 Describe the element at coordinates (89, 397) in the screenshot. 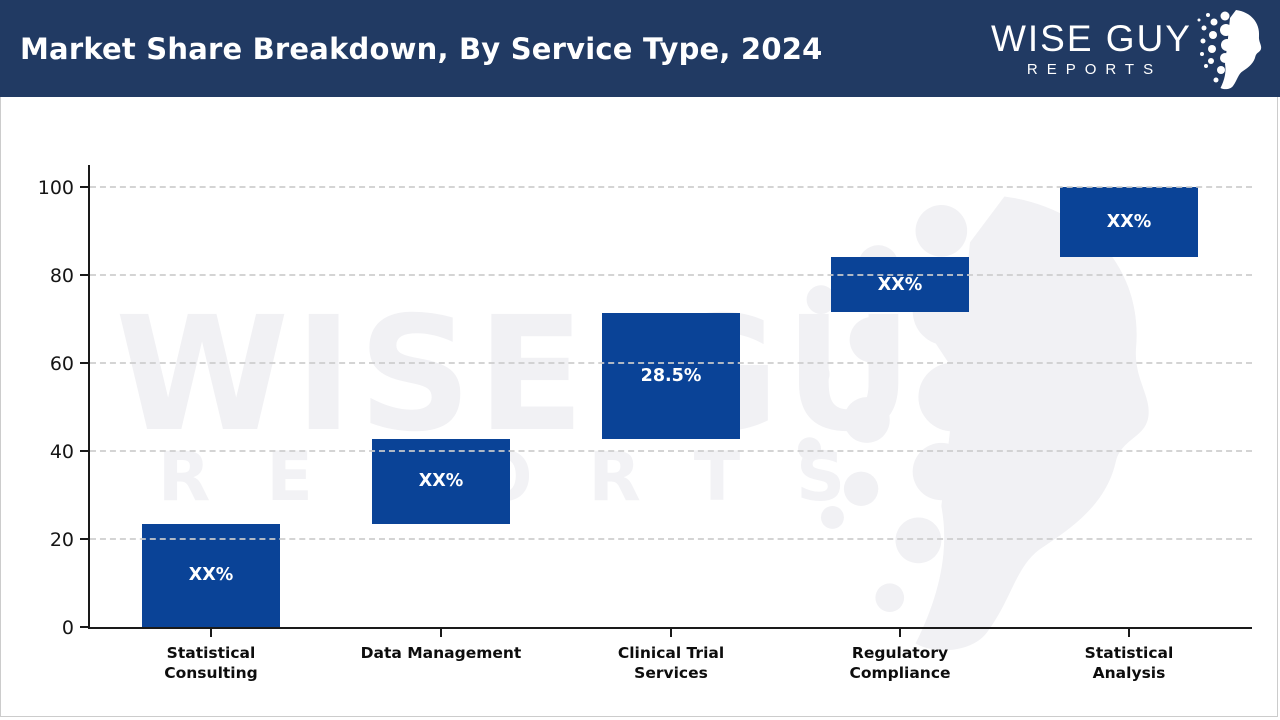

I see `y-axis-line` at that location.